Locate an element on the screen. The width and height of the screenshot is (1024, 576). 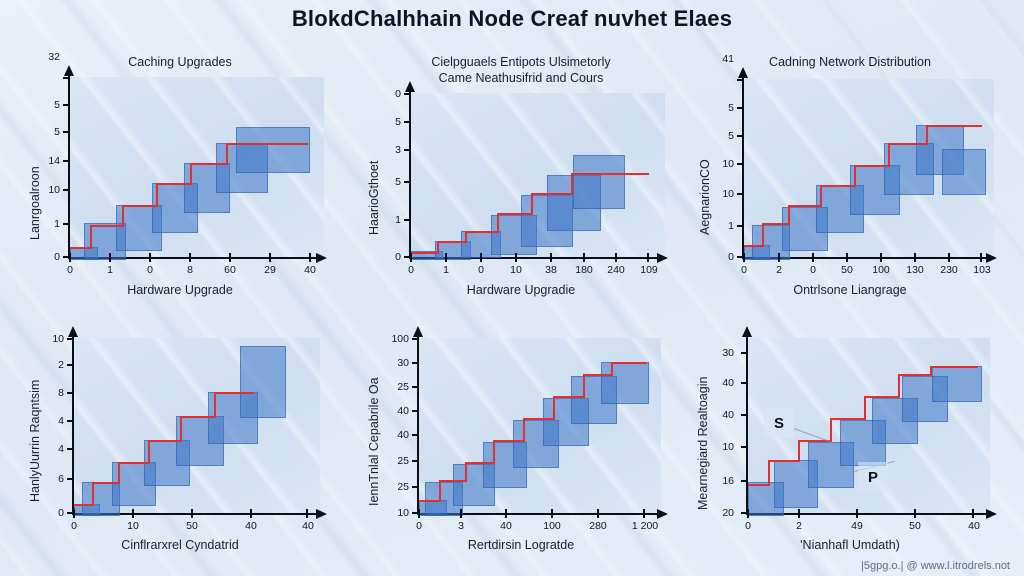
x-tick-label: 50 is located at coordinates (915, 526).